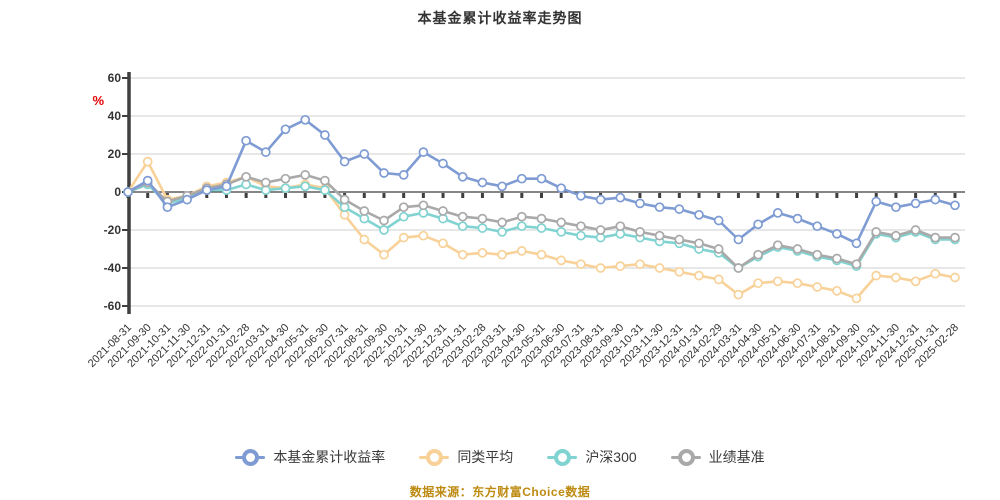 Image resolution: width=1000 pixels, height=500 pixels. Describe the element at coordinates (717, 457) in the screenshot. I see `legend-item-benchmark: 业绩基准` at that location.